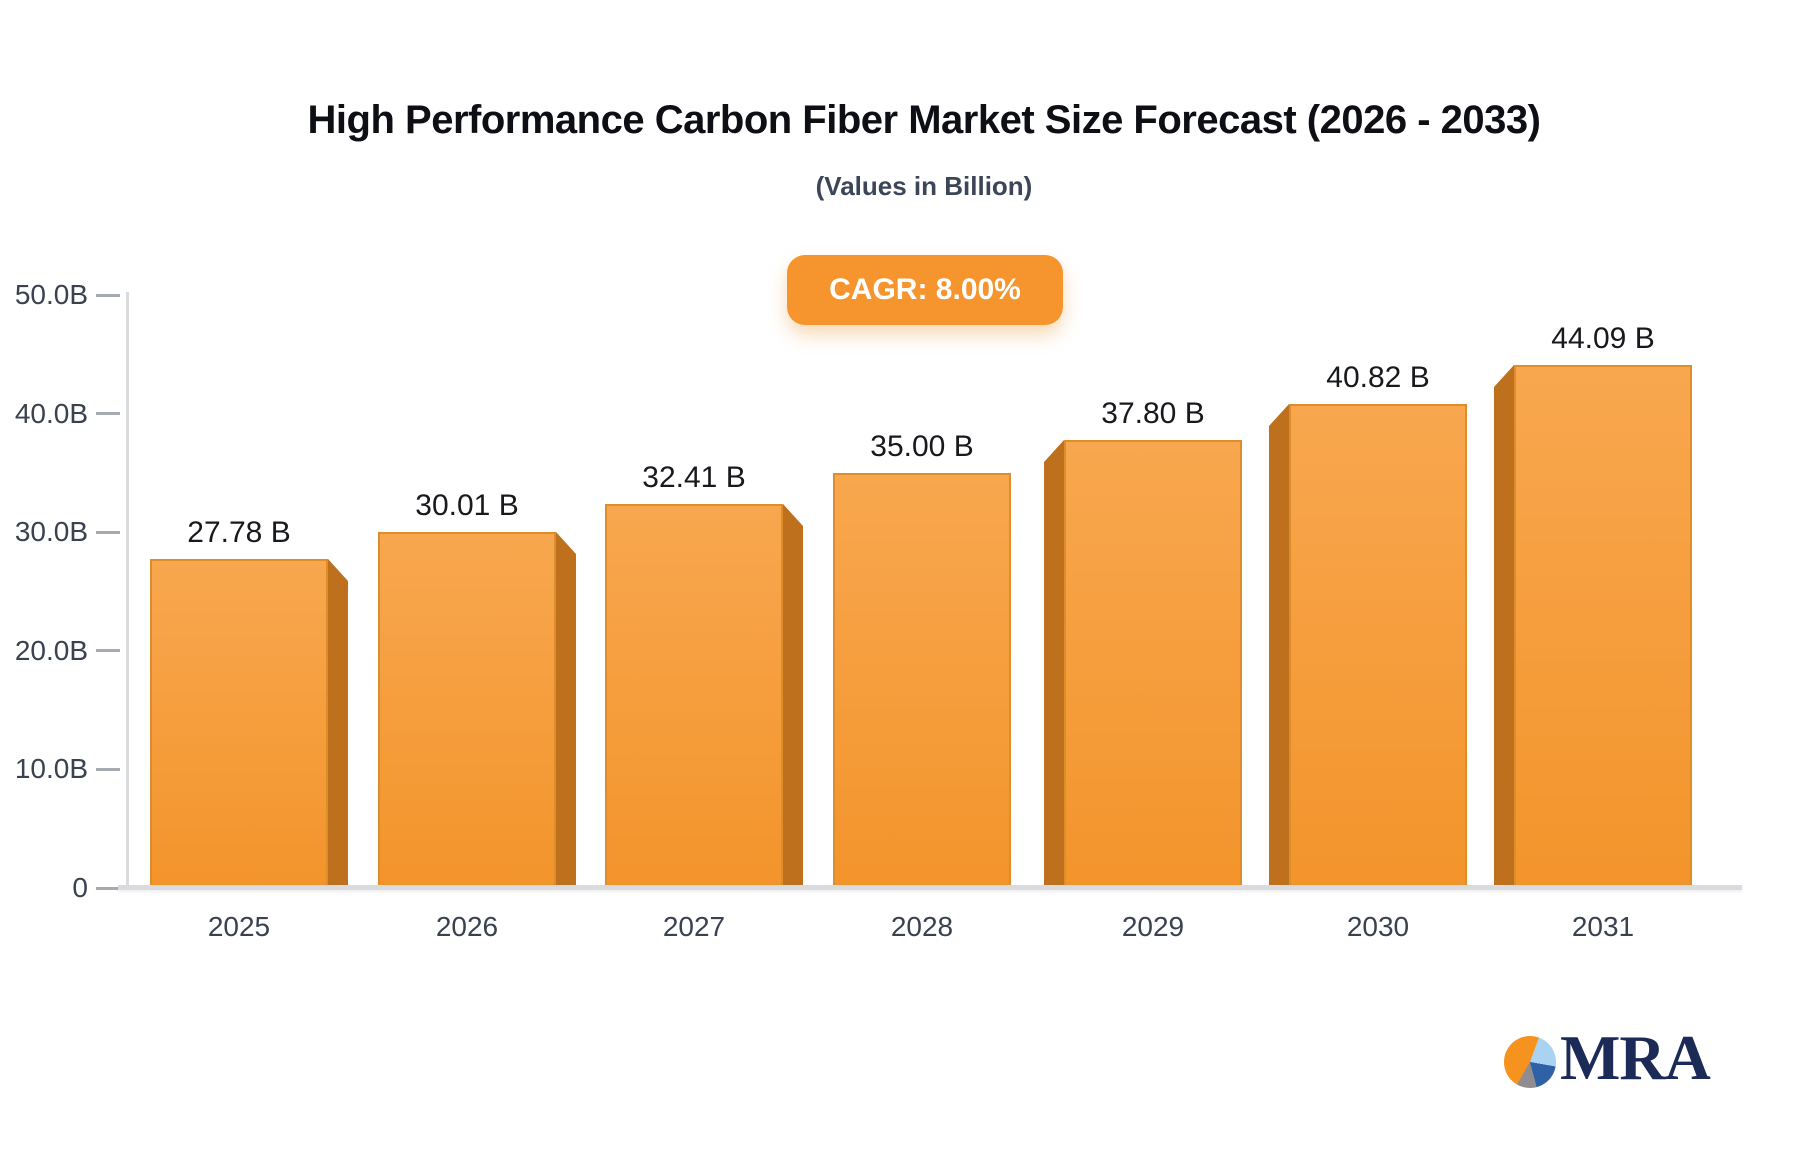  What do you see at coordinates (51, 294) in the screenshot?
I see `y-tick-label: 50.0B` at bounding box center [51, 294].